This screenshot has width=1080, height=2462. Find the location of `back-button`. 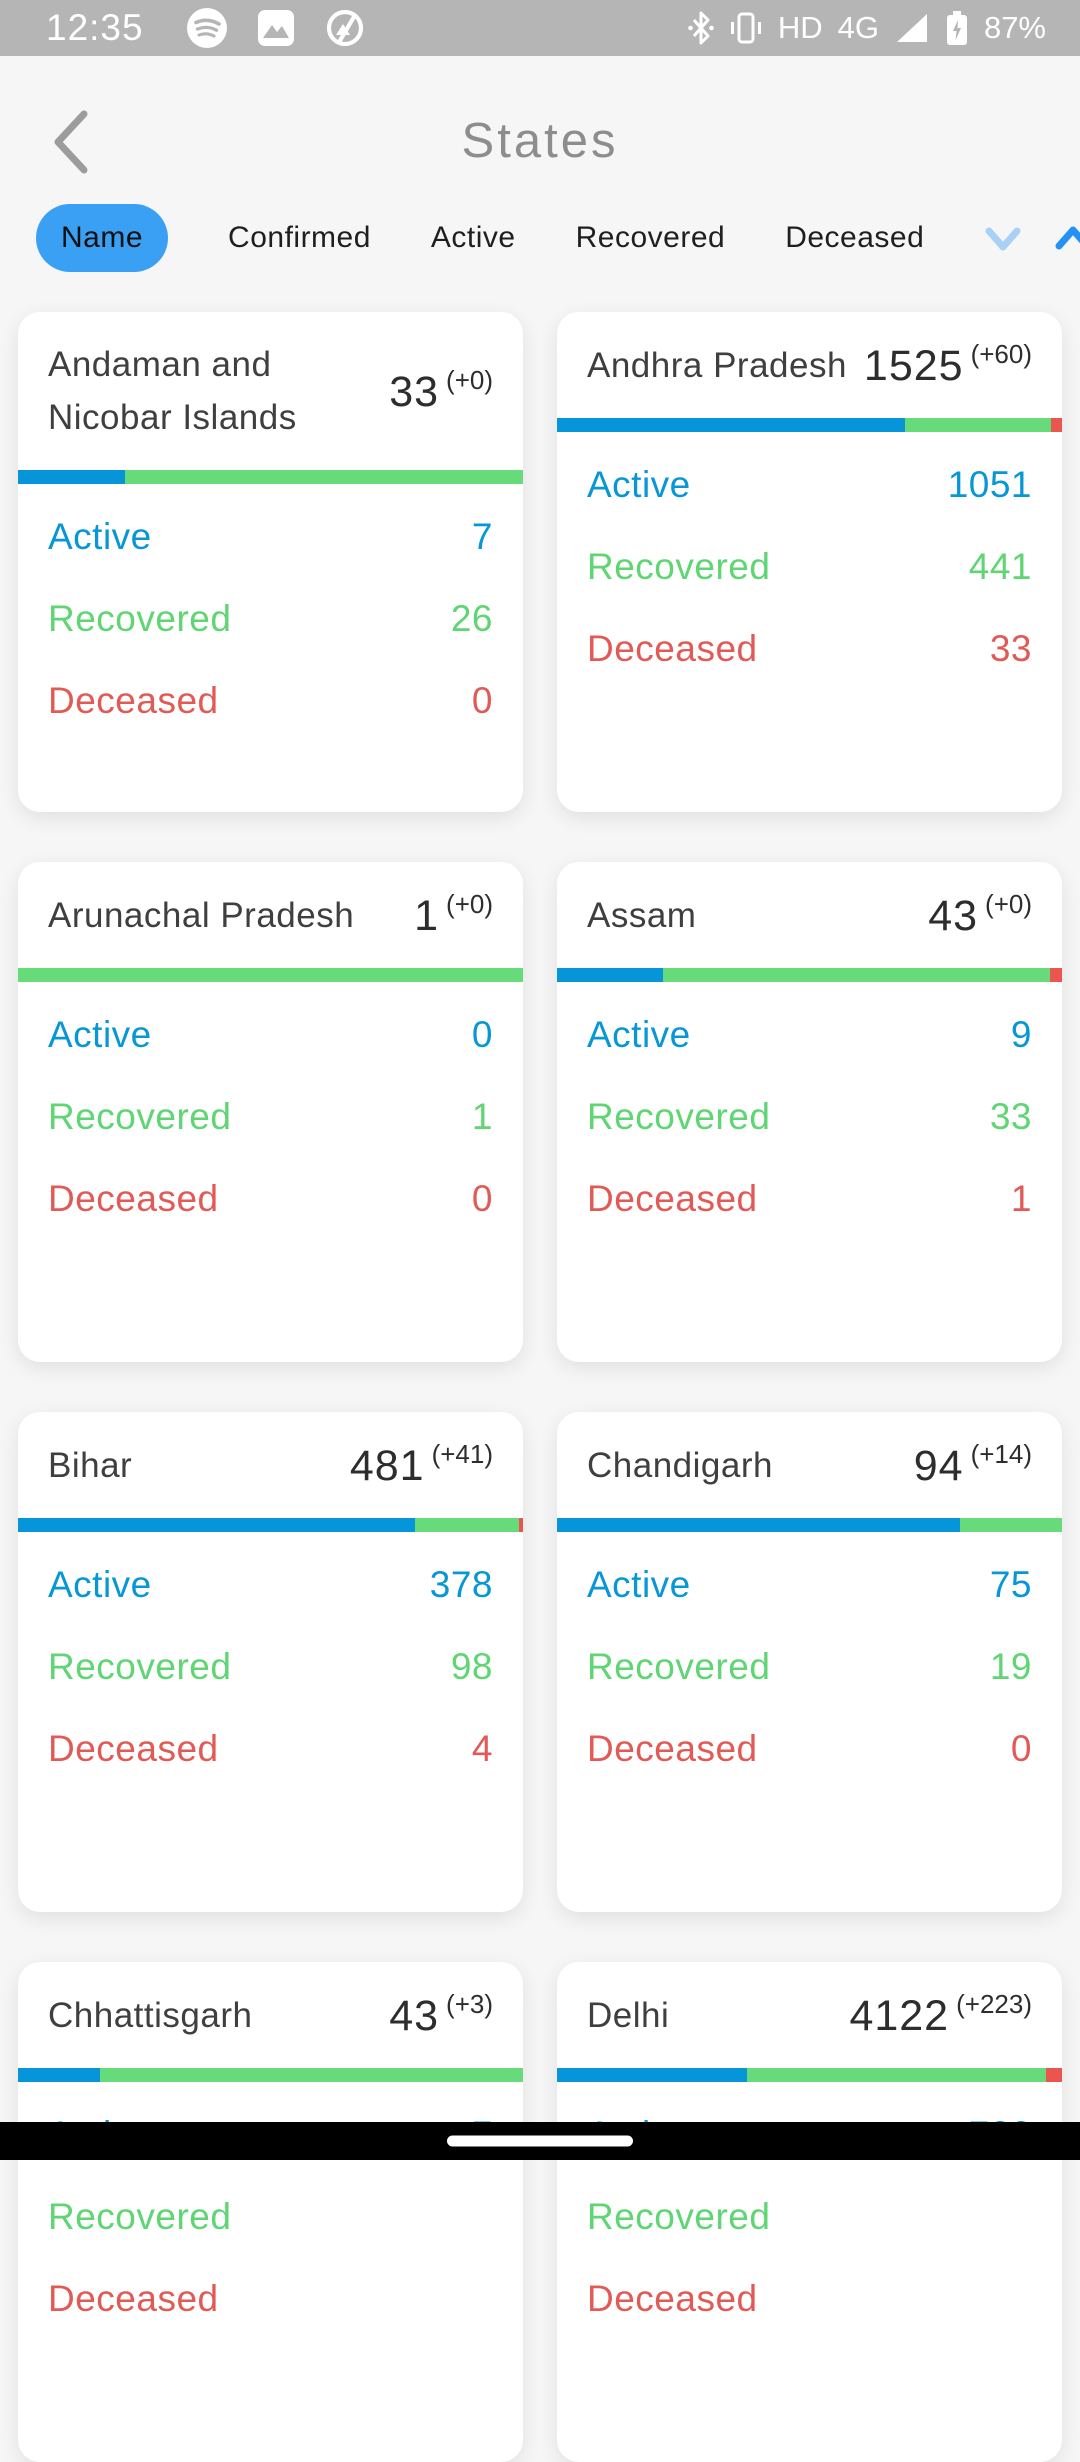

back-button is located at coordinates (70, 142).